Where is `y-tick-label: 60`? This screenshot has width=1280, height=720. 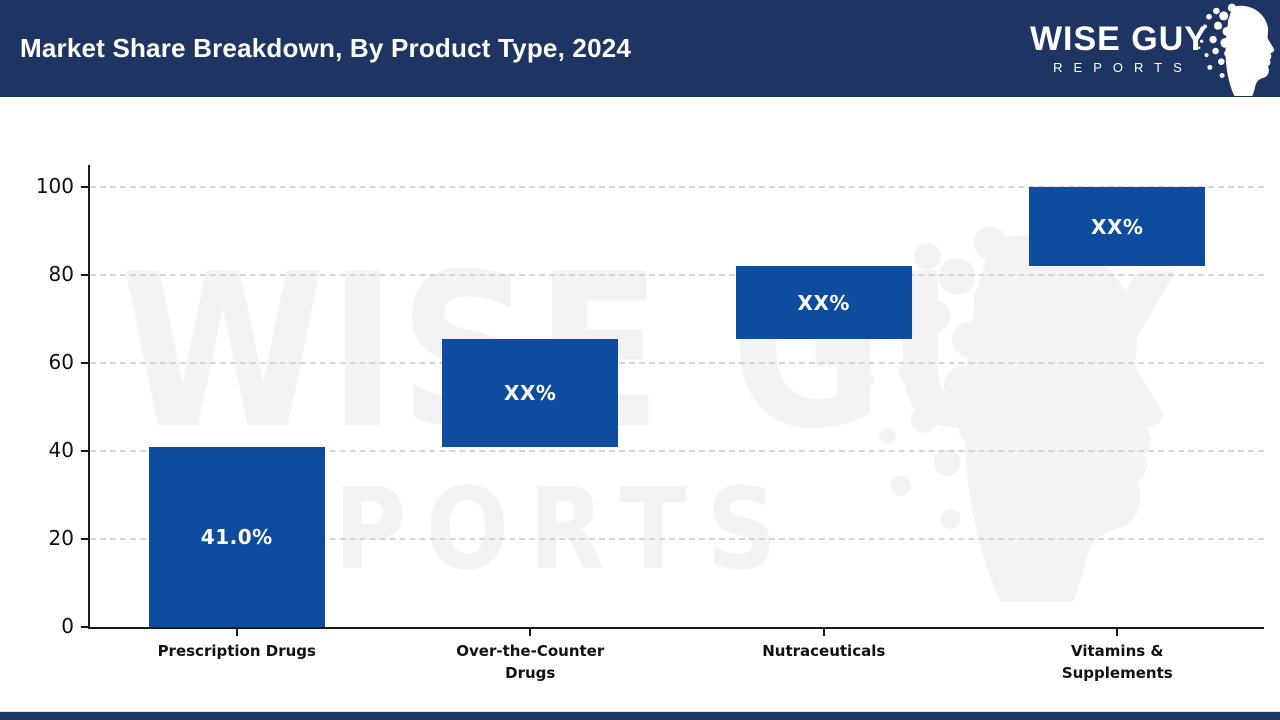
y-tick-label: 60 is located at coordinates (61, 362).